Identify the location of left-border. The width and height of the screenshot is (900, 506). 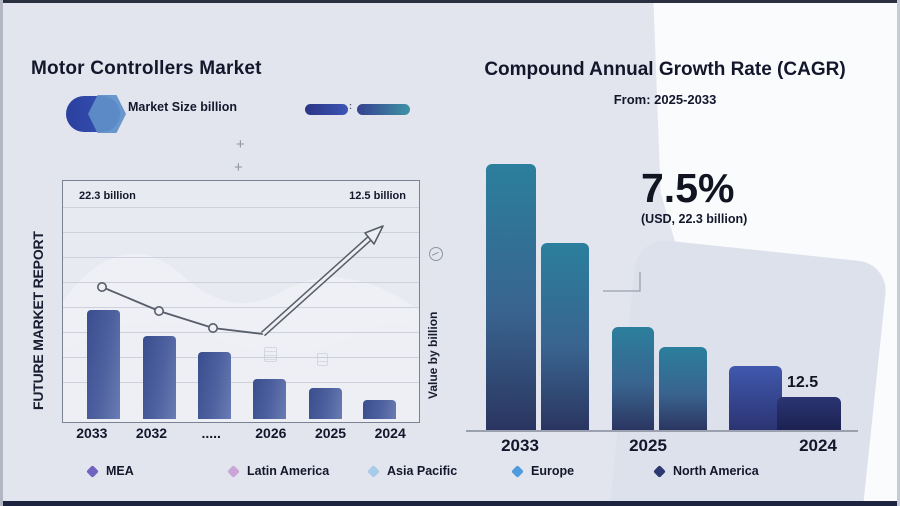
(1, 253).